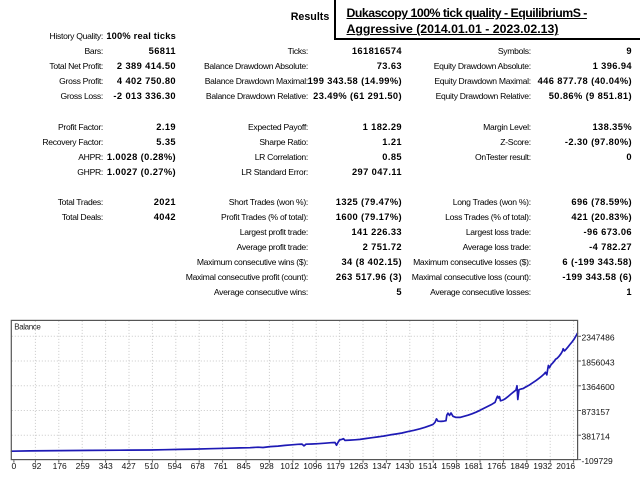 This screenshot has height=480, width=640. What do you see at coordinates (267, 466) in the screenshot?
I see `svg-text: 928` at bounding box center [267, 466].